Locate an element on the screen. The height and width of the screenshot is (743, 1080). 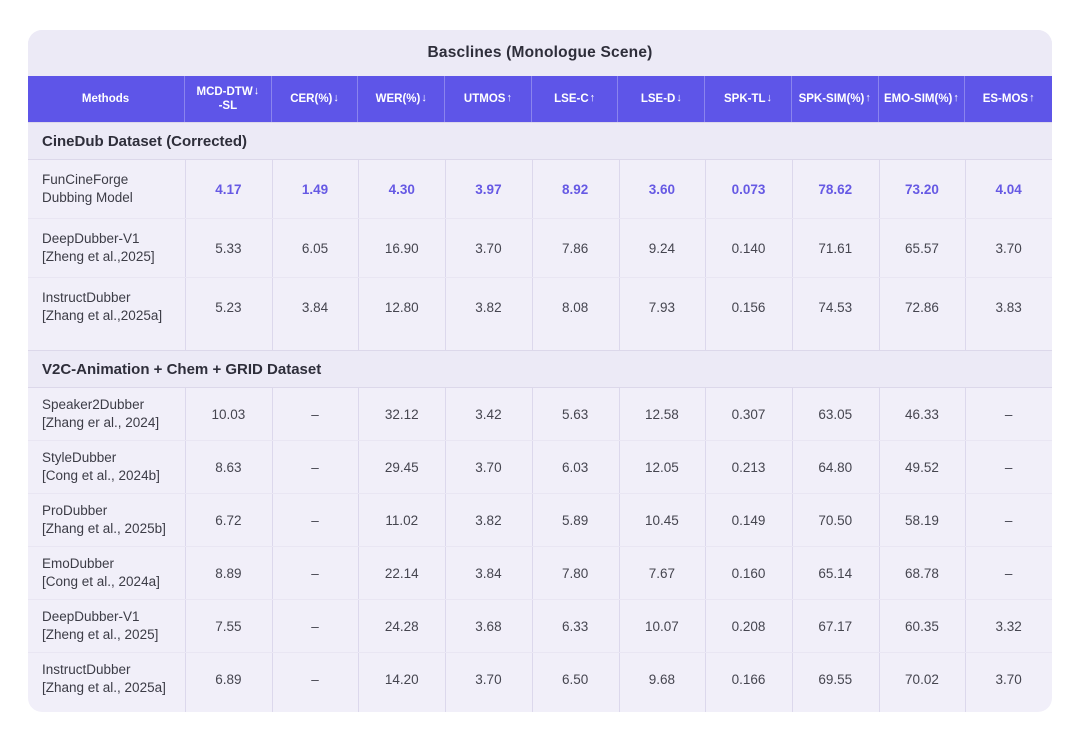
table-title: Basclines (Monologue Scene) is located at coordinates (540, 53).